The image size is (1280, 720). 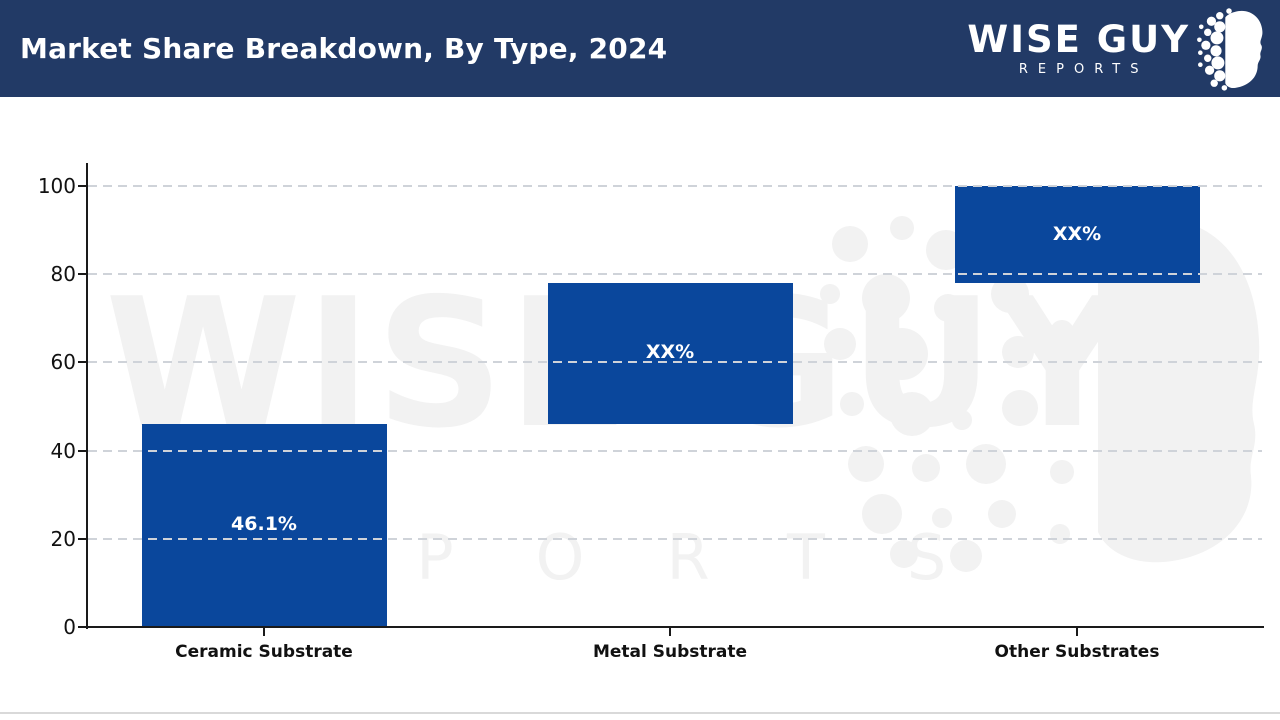 I want to click on page-title: Market Share Breakdown, By Type, 2024, so click(x=344, y=48).